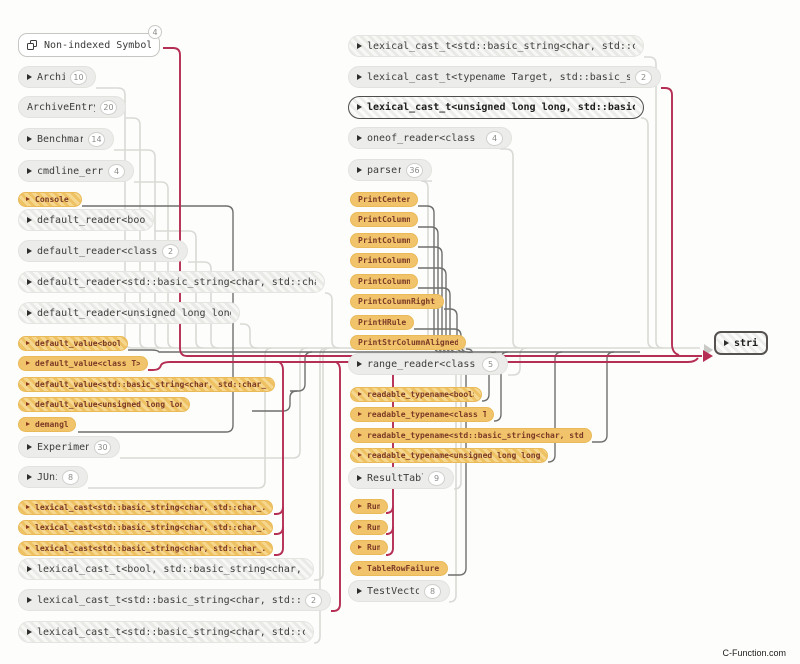 Image resolution: width=800 pixels, height=664 pixels. What do you see at coordinates (53, 477) in the screenshot?
I see `node-junit: JUnit 8` at bounding box center [53, 477].